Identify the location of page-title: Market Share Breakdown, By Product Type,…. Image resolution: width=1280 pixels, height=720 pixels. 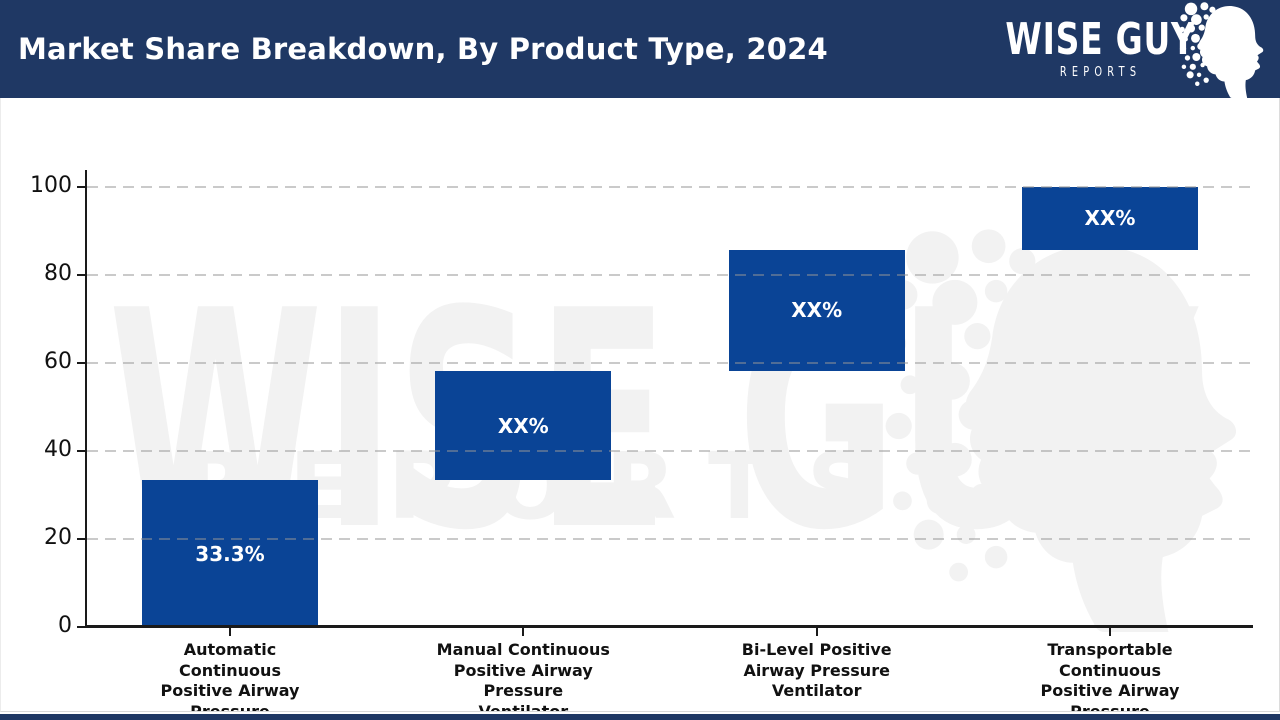
(423, 49).